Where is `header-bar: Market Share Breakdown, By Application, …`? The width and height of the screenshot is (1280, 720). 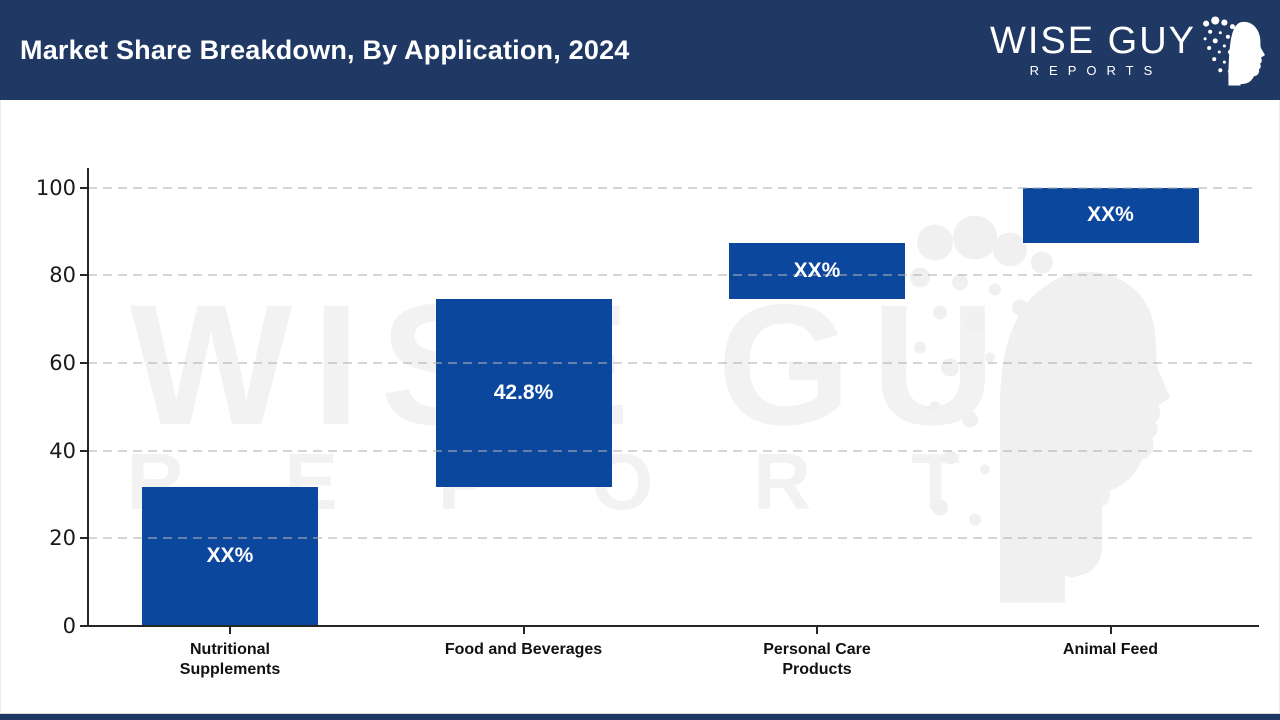 header-bar: Market Share Breakdown, By Application, … is located at coordinates (640, 50).